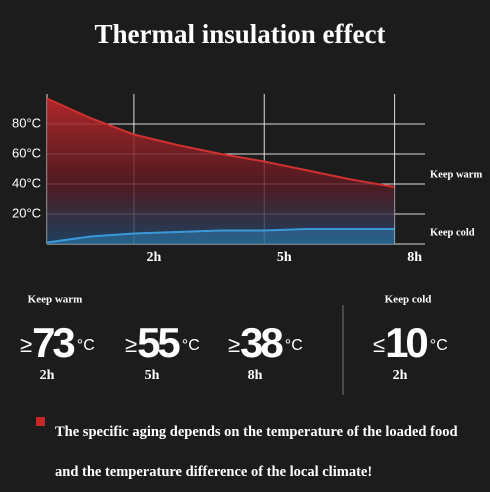 Image resolution: width=490 pixels, height=492 pixels. What do you see at coordinates (261, 342) in the screenshot?
I see `stat-value: 38` at bounding box center [261, 342].